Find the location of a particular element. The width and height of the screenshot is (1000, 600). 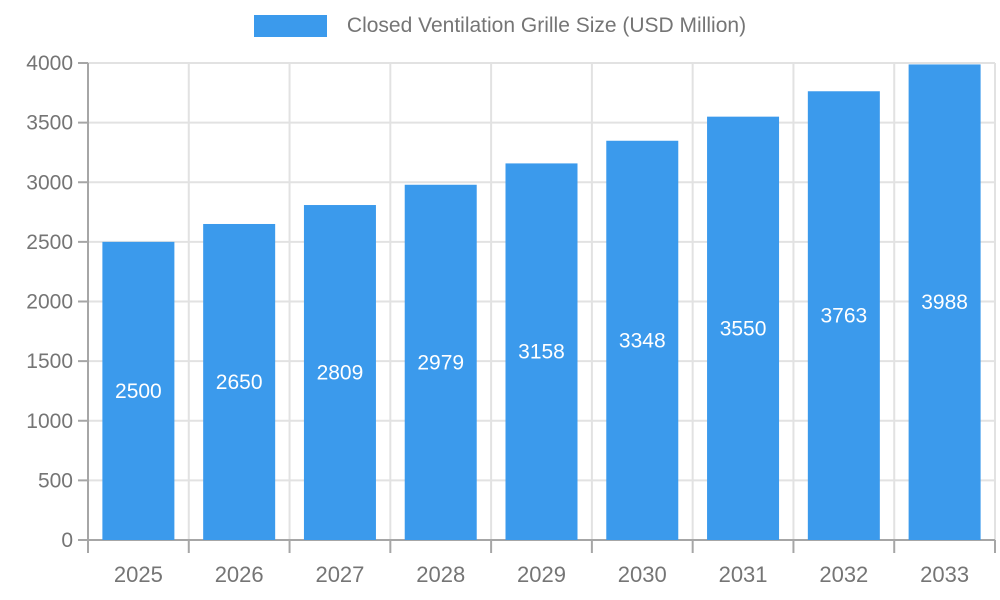

bar-2029 is located at coordinates (541, 351).